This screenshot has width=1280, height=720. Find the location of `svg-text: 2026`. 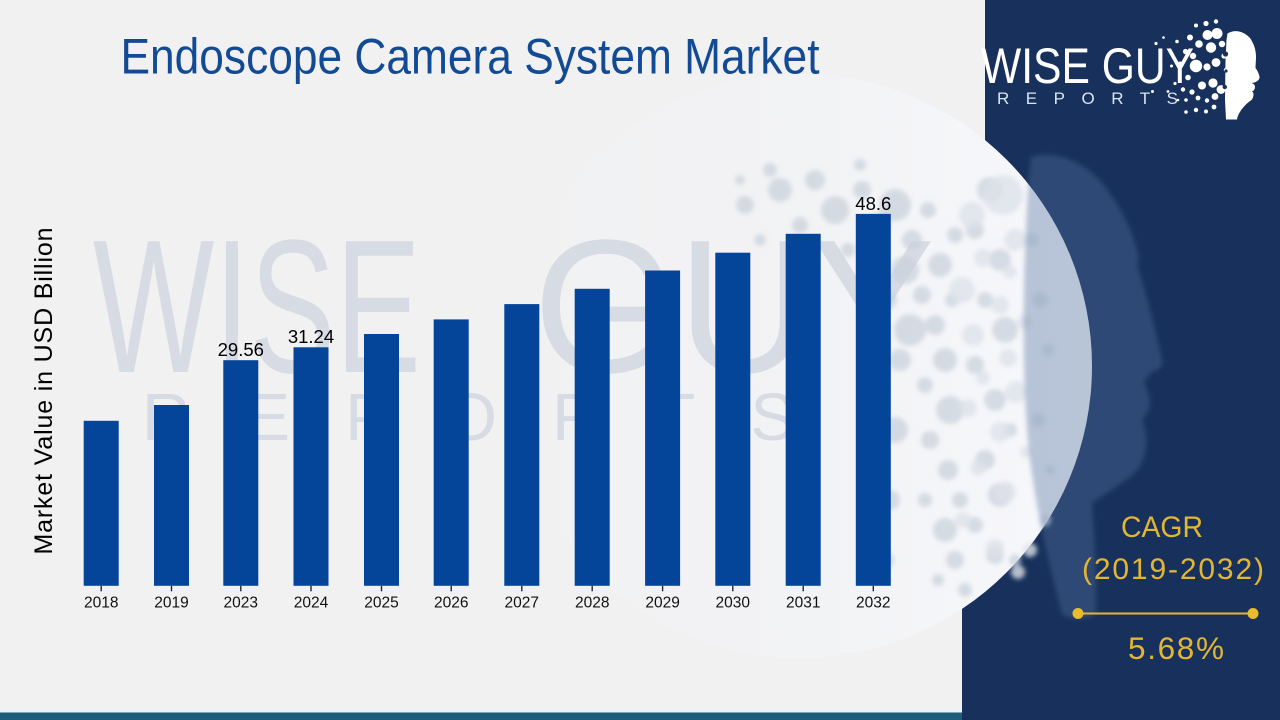

svg-text: 2026 is located at coordinates (451, 603).